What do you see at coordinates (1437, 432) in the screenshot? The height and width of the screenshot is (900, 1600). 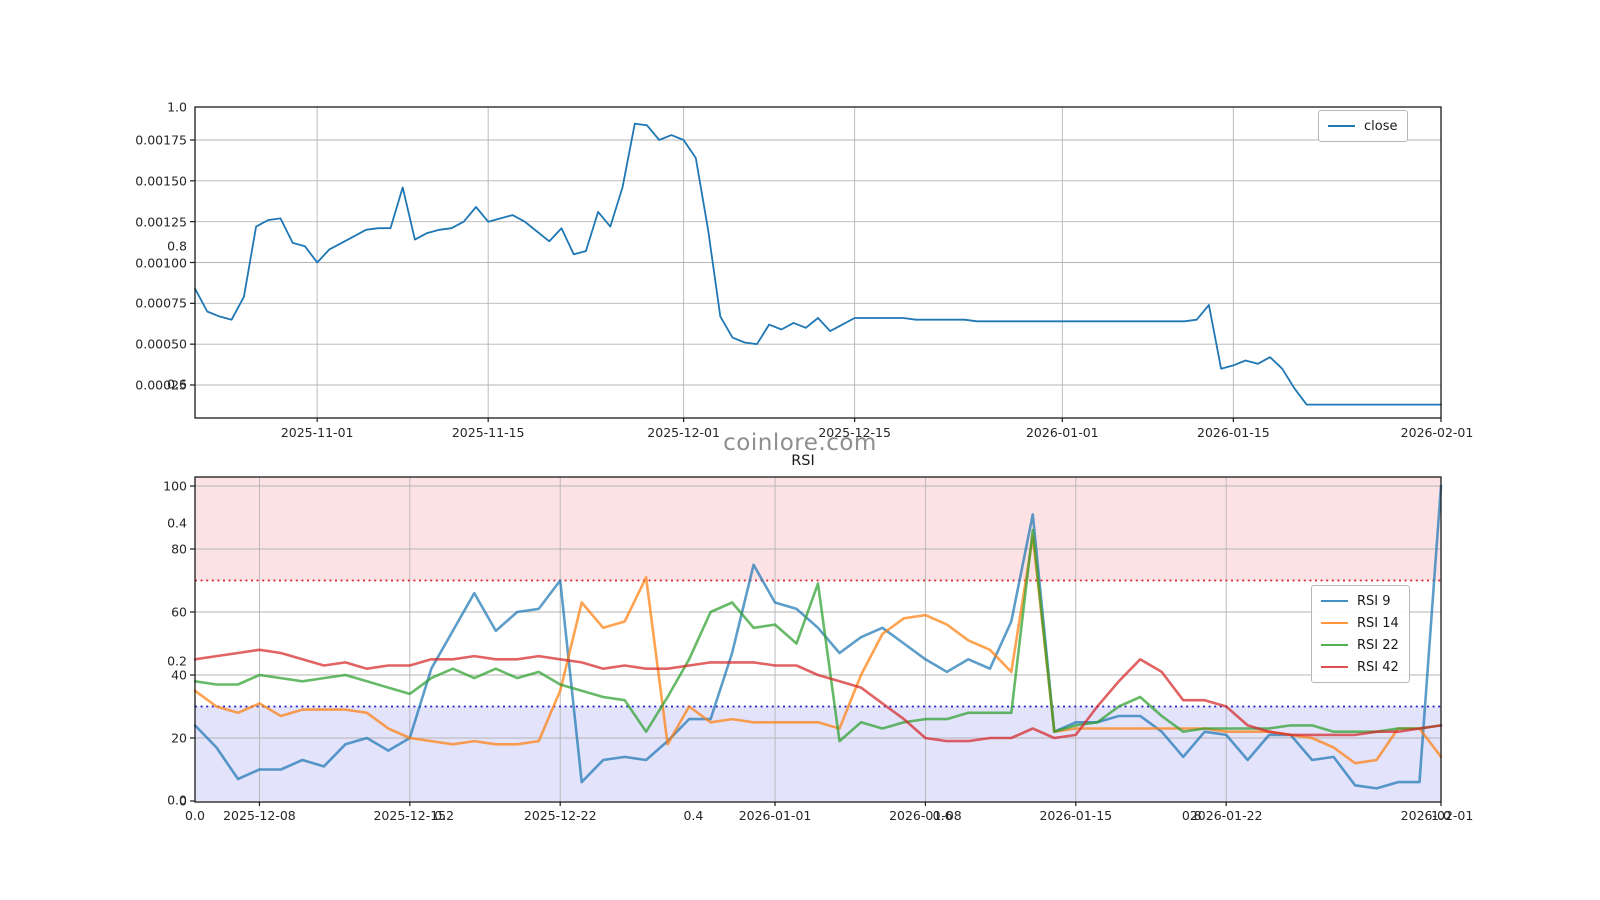 I see `price-x-tick-label: 2026-02-01` at bounding box center [1437, 432].